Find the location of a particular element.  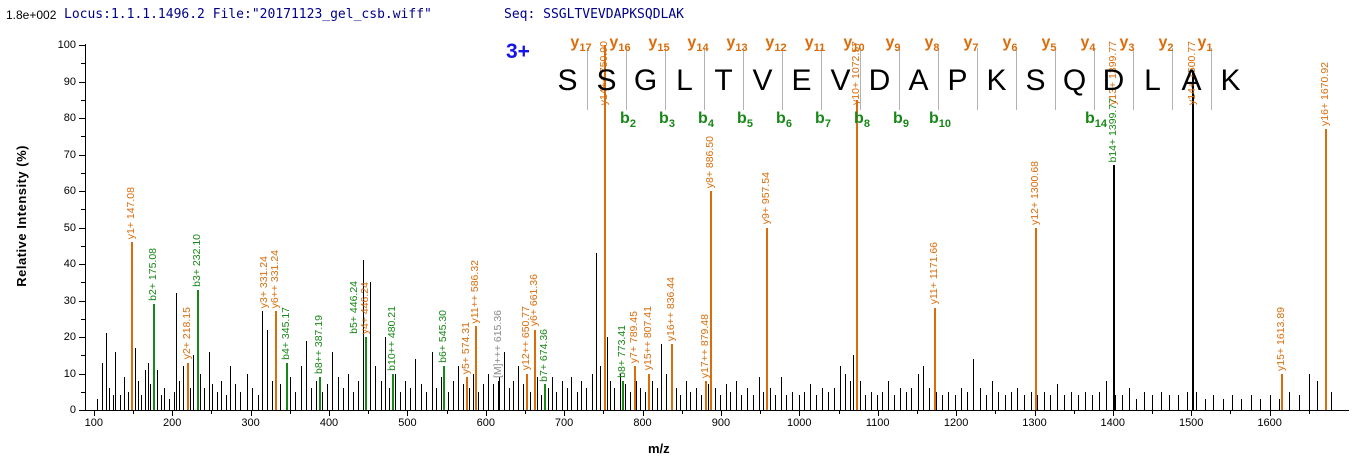

peak-annotation: y6++ 331.24 is located at coordinates (275, 279).